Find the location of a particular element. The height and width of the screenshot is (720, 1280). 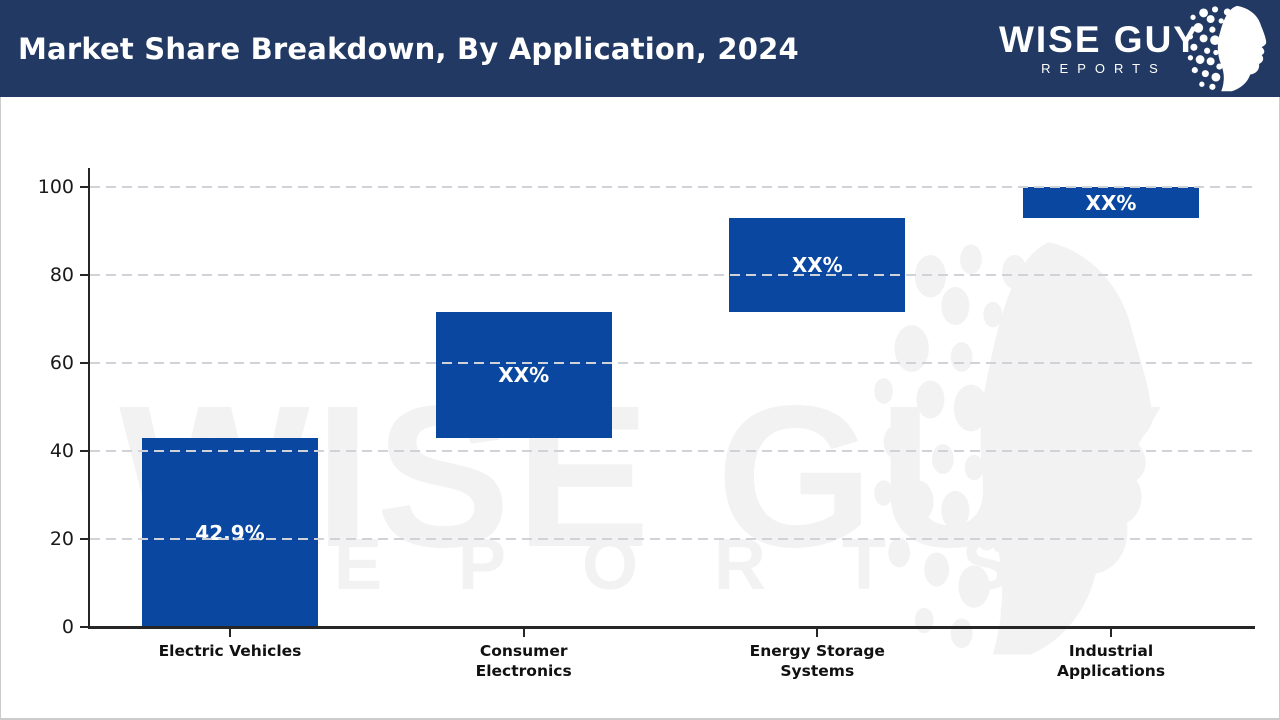

x-category-label-line: Energy Storage is located at coordinates (817, 651).